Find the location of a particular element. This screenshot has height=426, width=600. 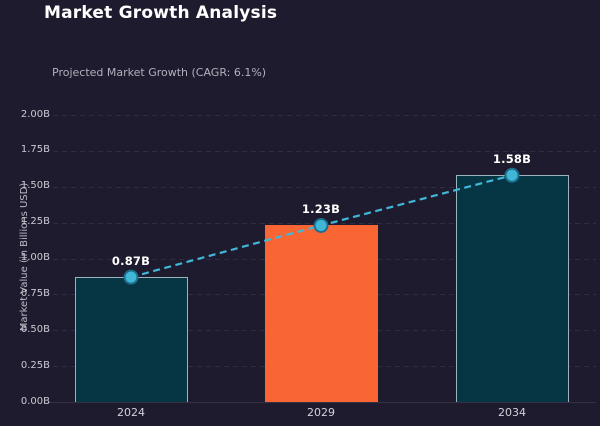

bar-2024 is located at coordinates (131, 339).